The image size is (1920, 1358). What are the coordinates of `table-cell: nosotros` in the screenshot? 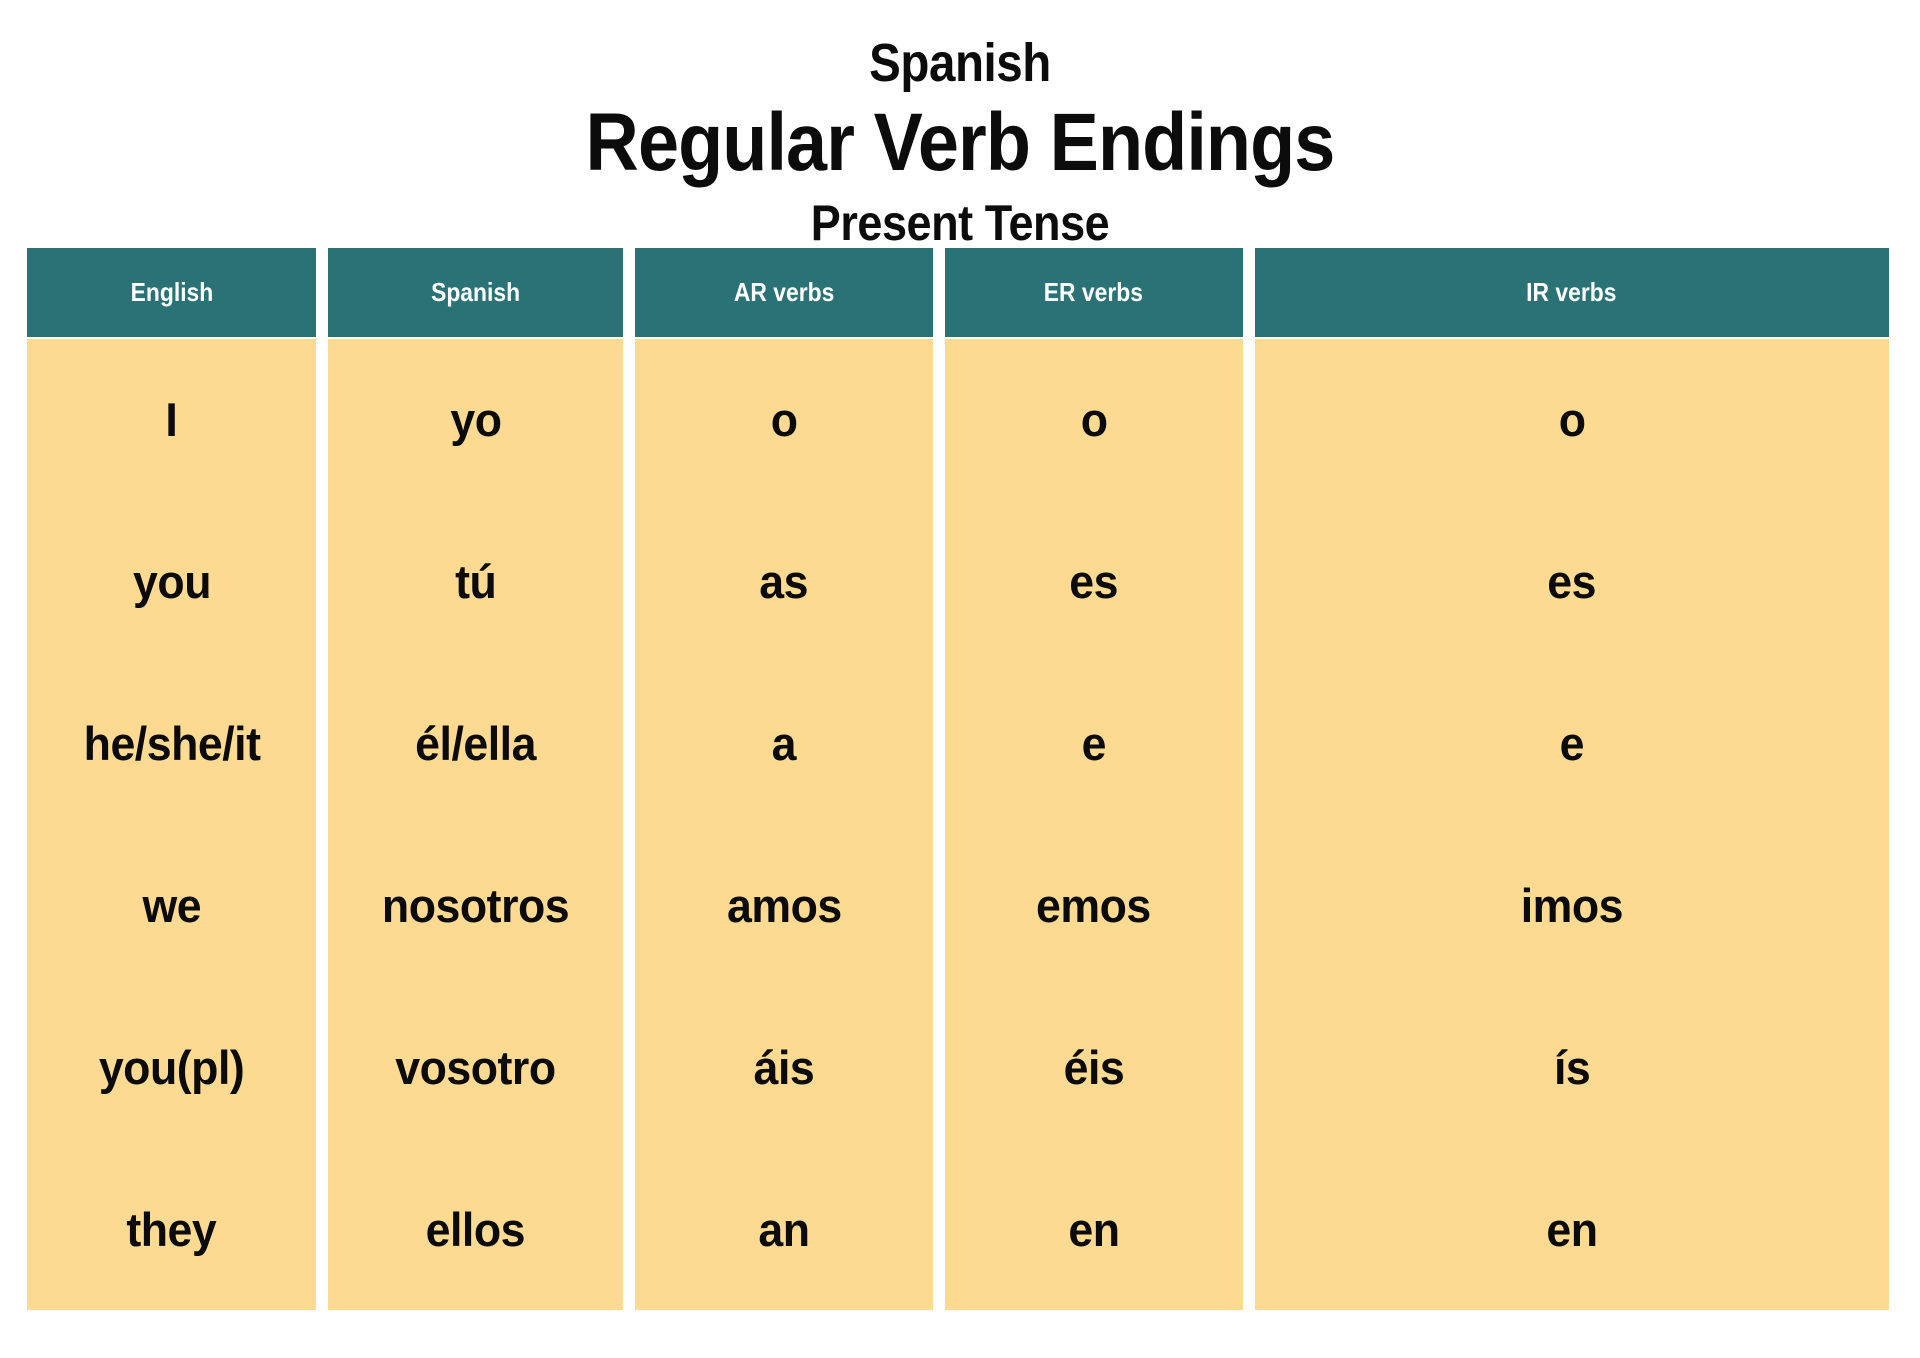 It's located at (475, 905).